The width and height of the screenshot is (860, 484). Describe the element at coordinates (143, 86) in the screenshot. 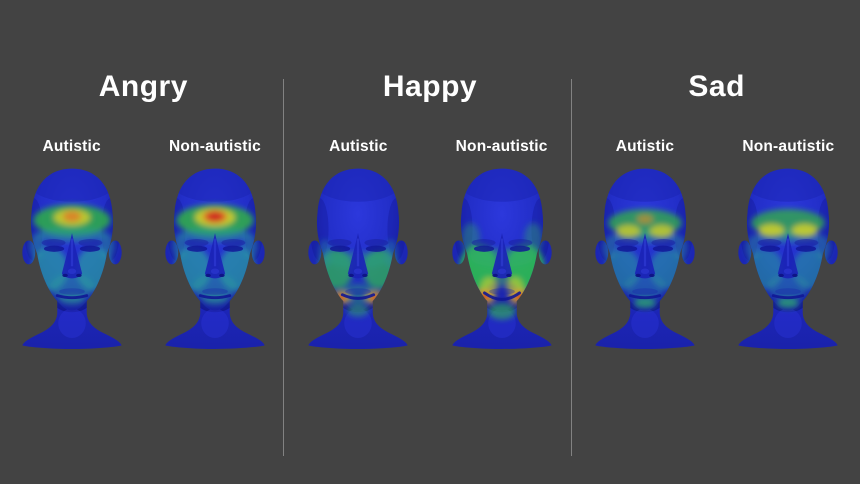

I see `panel-title-angry: Angry` at that location.